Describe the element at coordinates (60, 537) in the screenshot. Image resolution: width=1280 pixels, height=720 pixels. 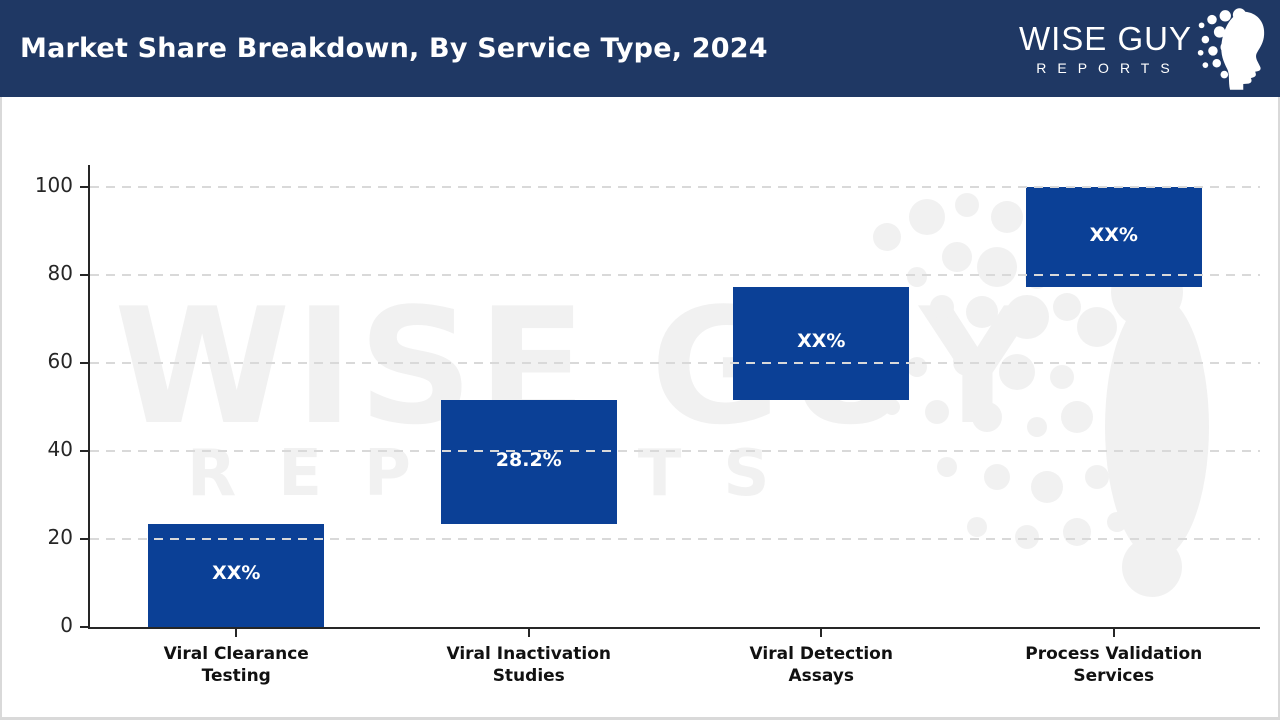
I see `y-tick-label-20: 20` at that location.